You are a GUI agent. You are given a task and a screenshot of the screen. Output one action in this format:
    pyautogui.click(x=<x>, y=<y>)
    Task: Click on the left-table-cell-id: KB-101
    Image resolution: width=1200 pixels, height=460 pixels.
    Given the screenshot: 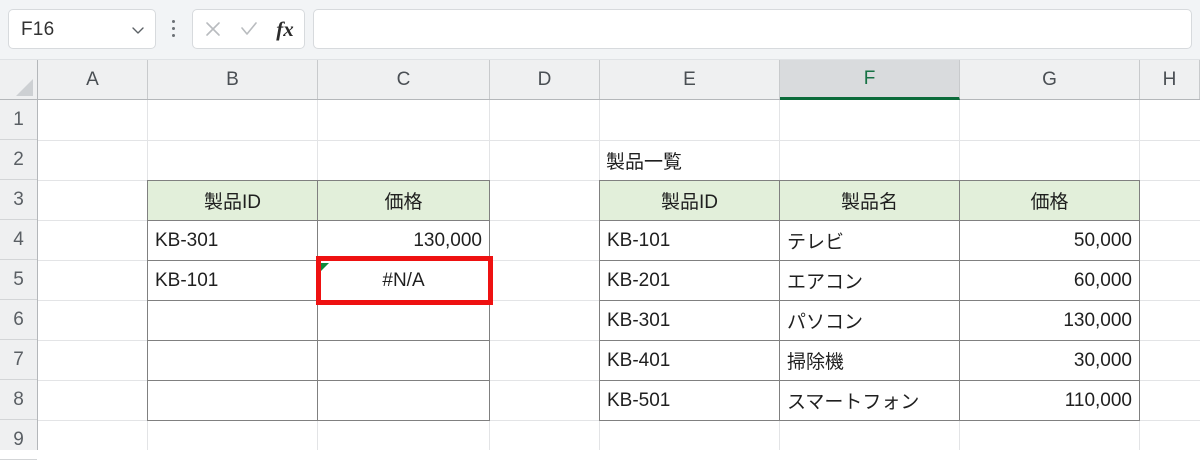 What is the action you would take?
    pyautogui.click(x=232, y=280)
    